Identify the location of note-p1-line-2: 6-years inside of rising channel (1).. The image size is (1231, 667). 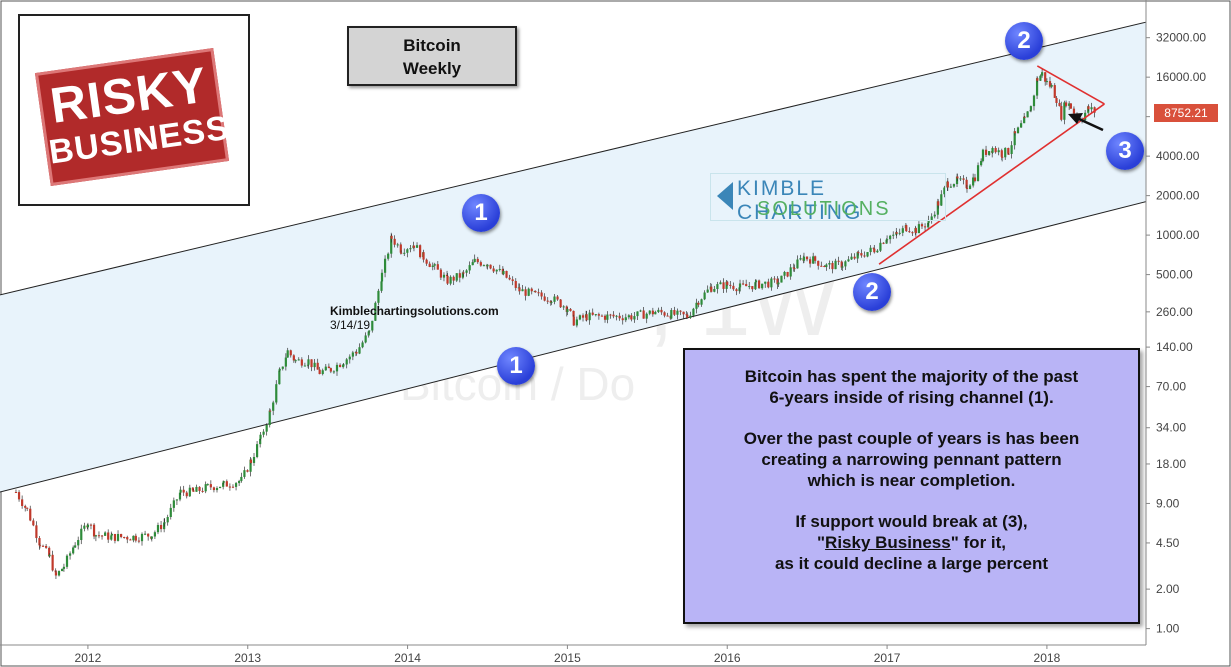
(911, 397).